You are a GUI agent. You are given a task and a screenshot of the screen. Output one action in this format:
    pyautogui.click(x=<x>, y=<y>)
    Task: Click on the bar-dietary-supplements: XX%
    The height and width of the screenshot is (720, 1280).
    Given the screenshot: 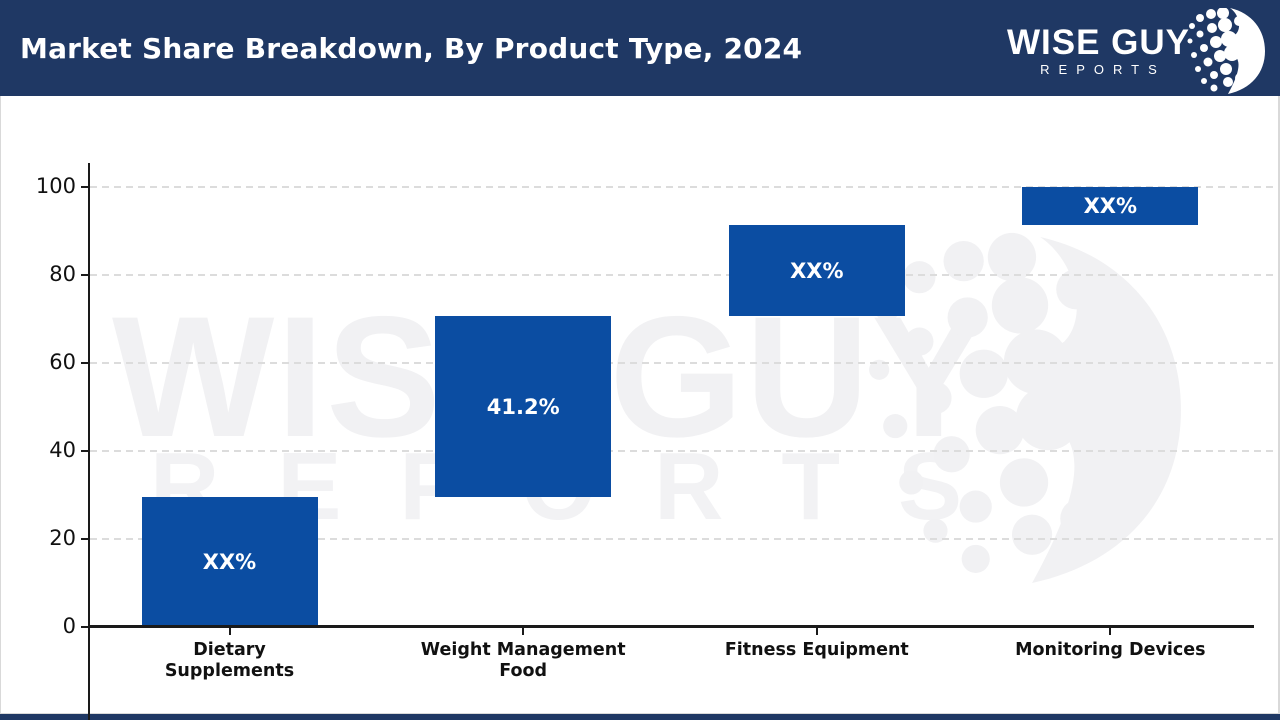 What is the action you would take?
    pyautogui.click(x=229, y=562)
    